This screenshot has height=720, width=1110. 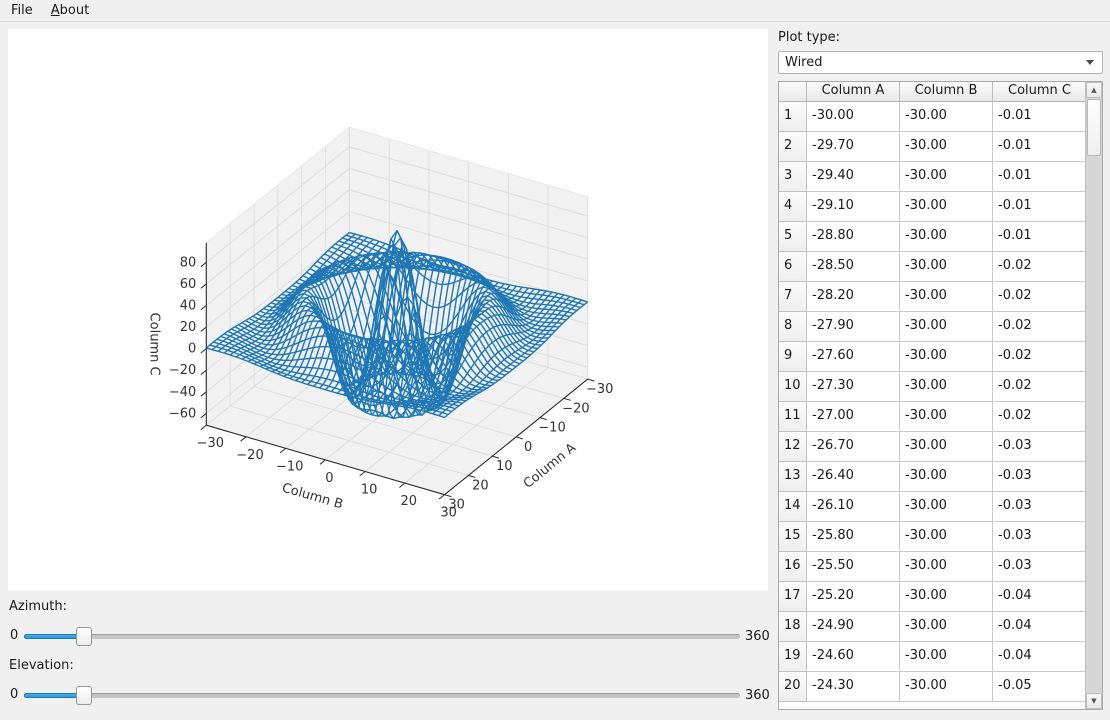 I want to click on table-row: 5 -28.80 -30.00 -0.01, so click(x=940, y=237).